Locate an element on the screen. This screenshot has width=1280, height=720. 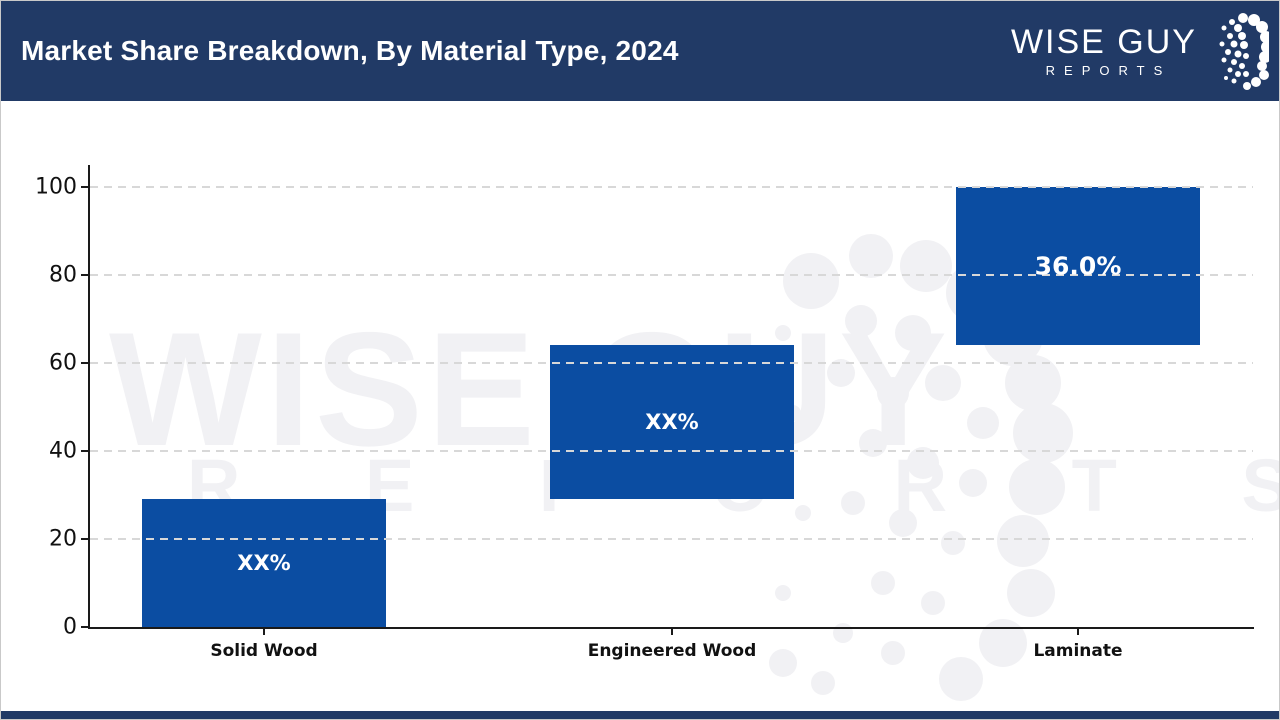
bar-value-label: 36.0% is located at coordinates (1078, 266).